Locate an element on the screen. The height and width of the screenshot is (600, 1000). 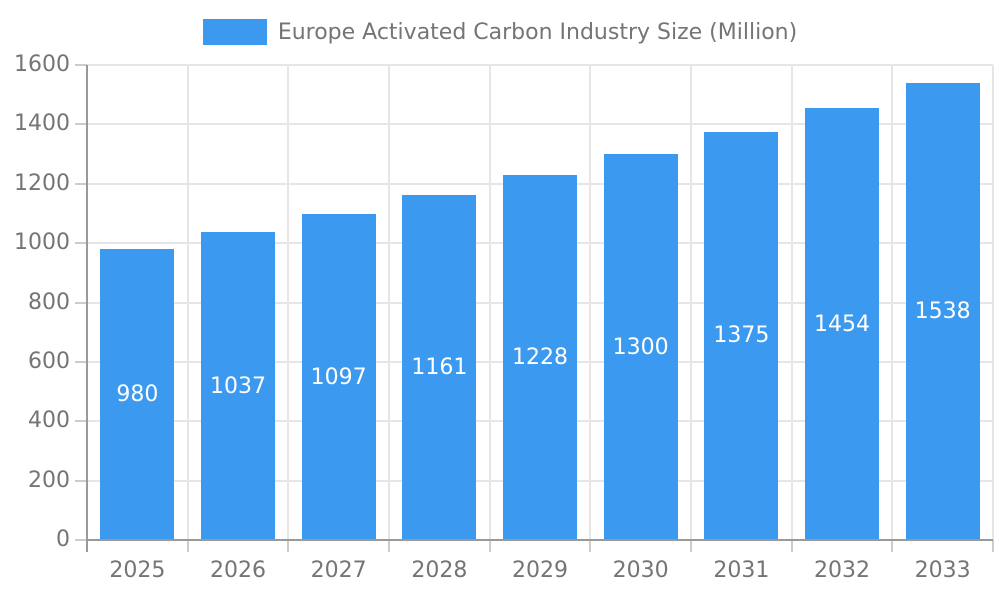
y-axis-line is located at coordinates (87, 308).